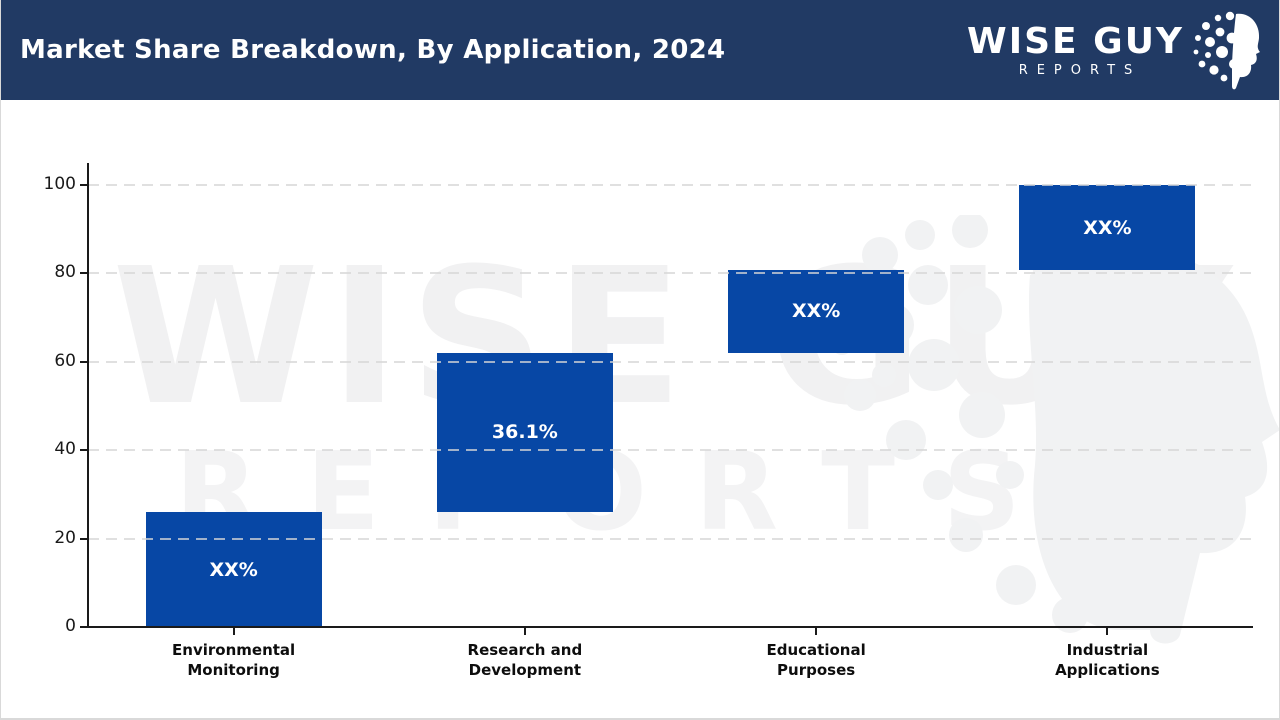  What do you see at coordinates (234, 660) in the screenshot?
I see `x-tick-label: Environmental Monitoring` at bounding box center [234, 660].